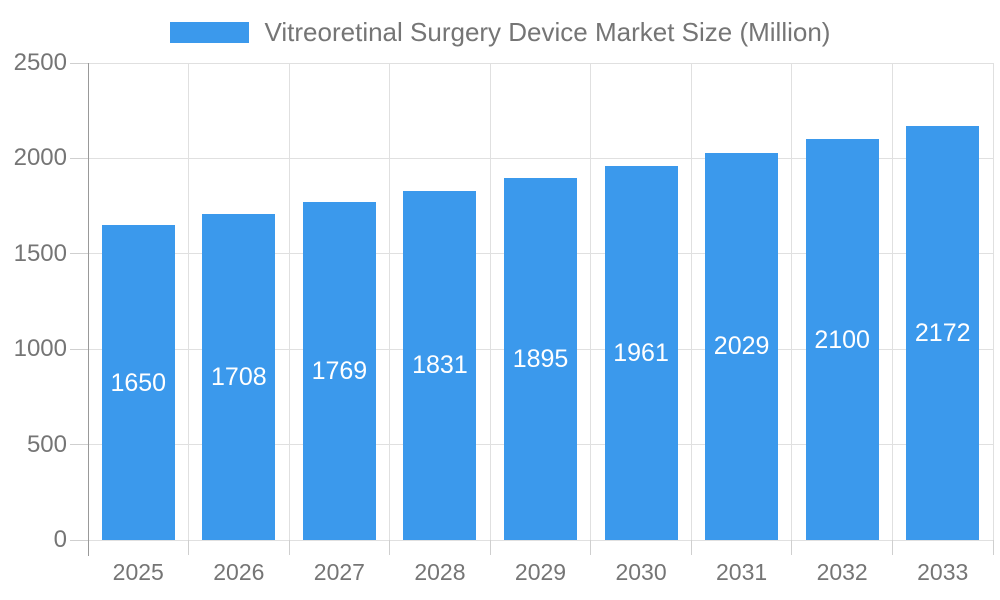  Describe the element at coordinates (138, 572) in the screenshot. I see `x-axis-label-2025: 2025` at that location.